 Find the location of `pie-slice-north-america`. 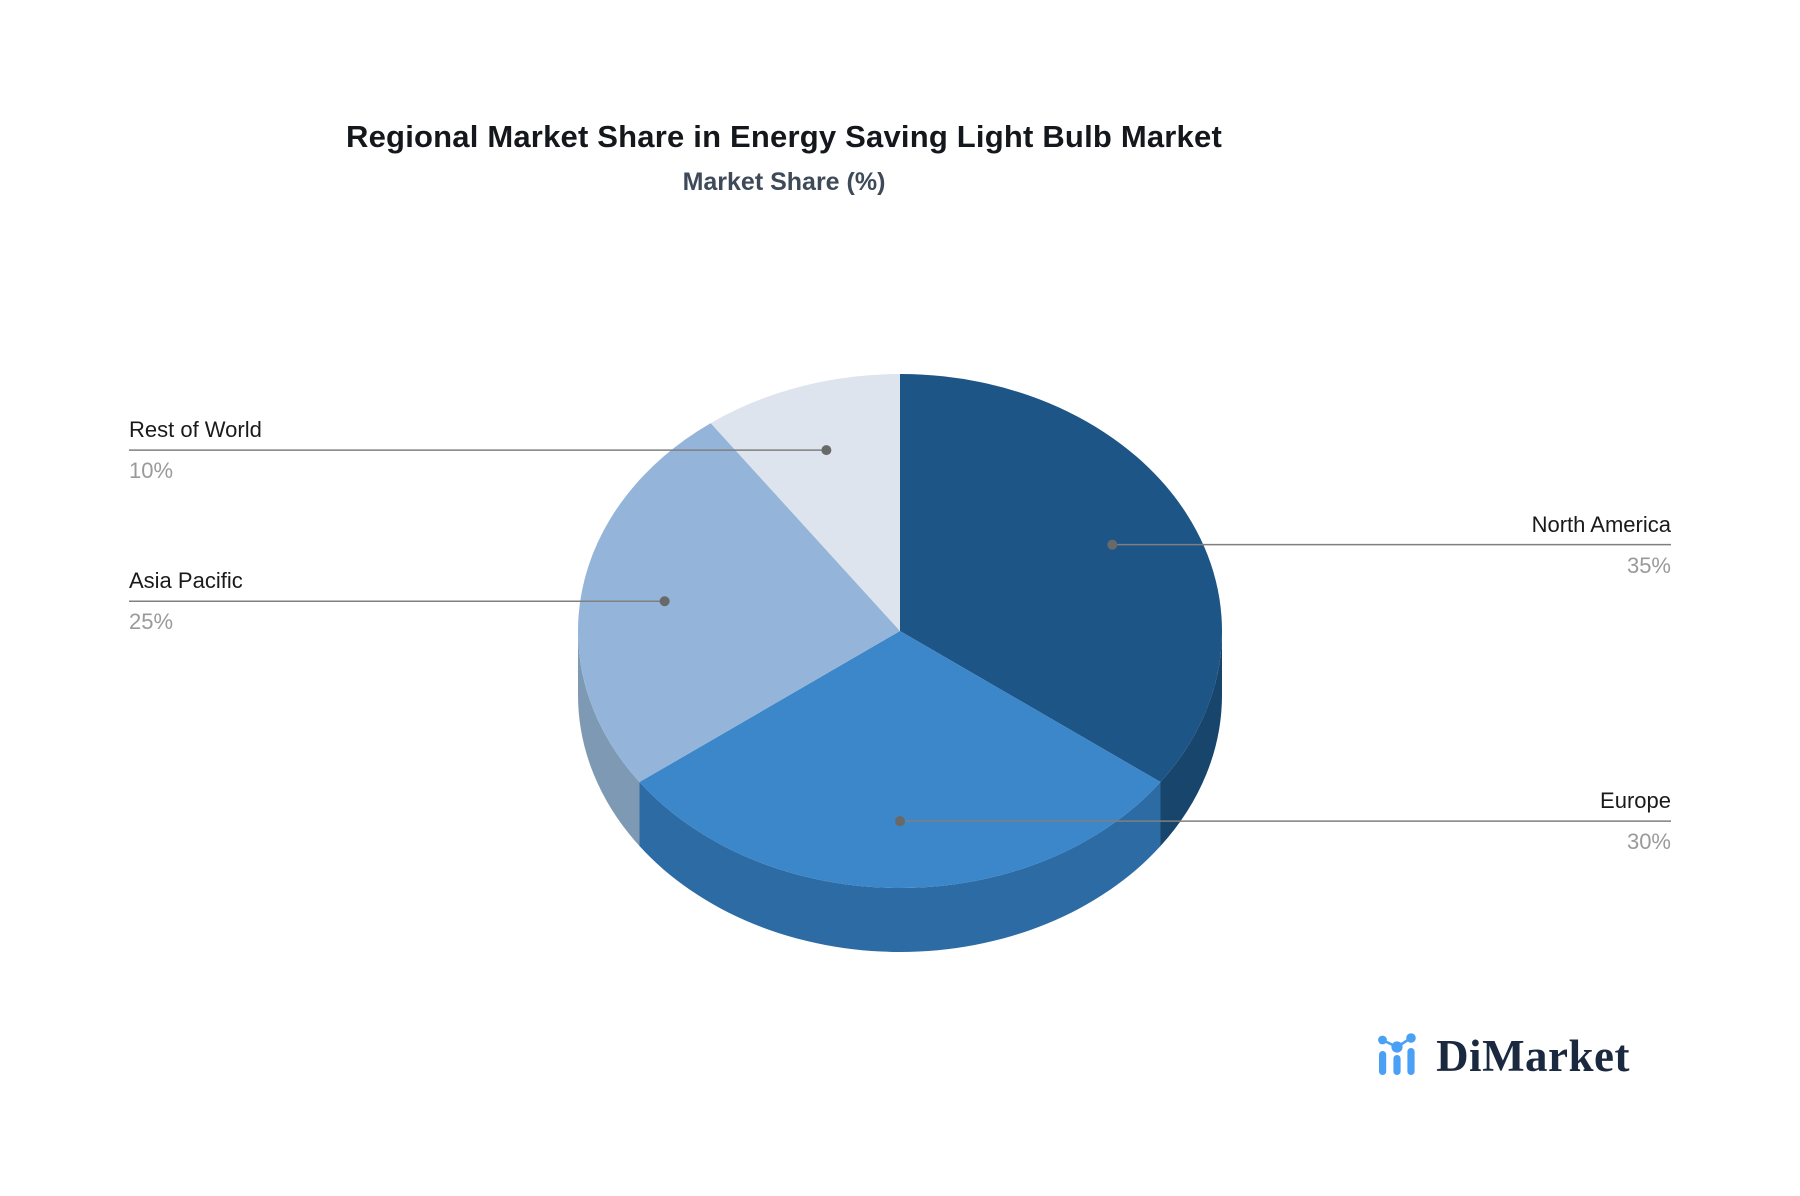

pie-slice-north-america is located at coordinates (1061, 578).